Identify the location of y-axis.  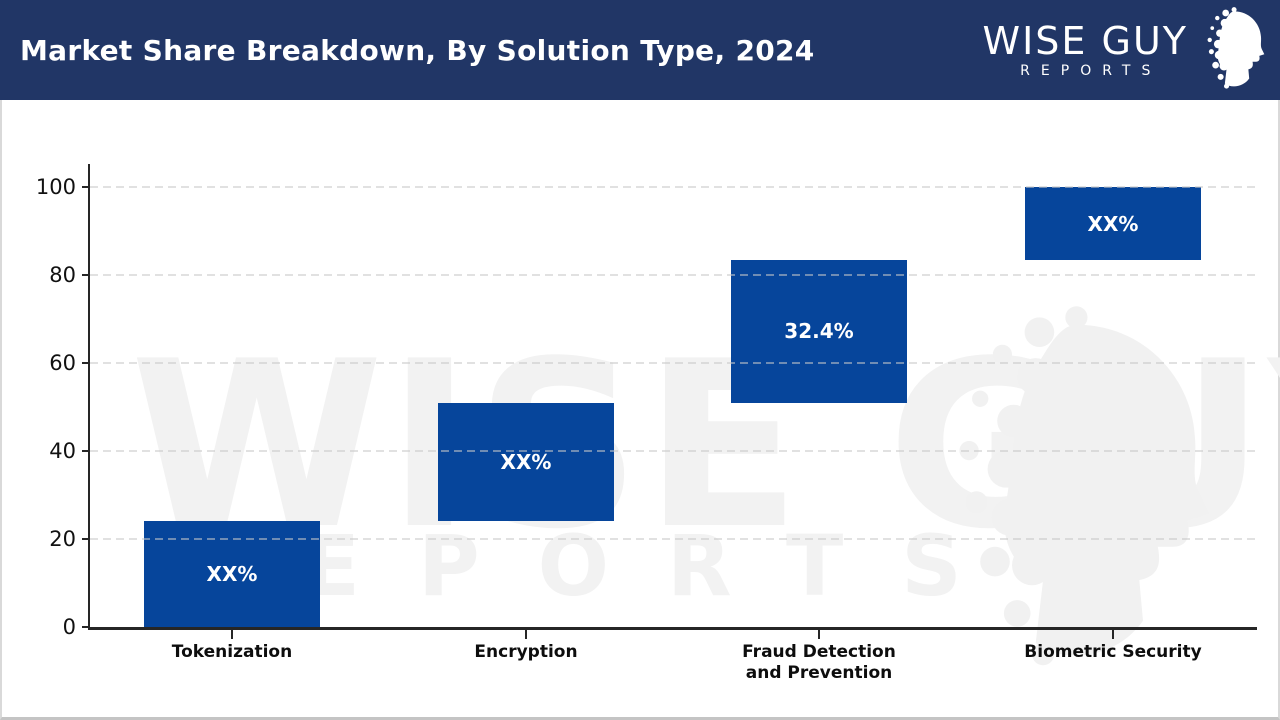
(89, 397).